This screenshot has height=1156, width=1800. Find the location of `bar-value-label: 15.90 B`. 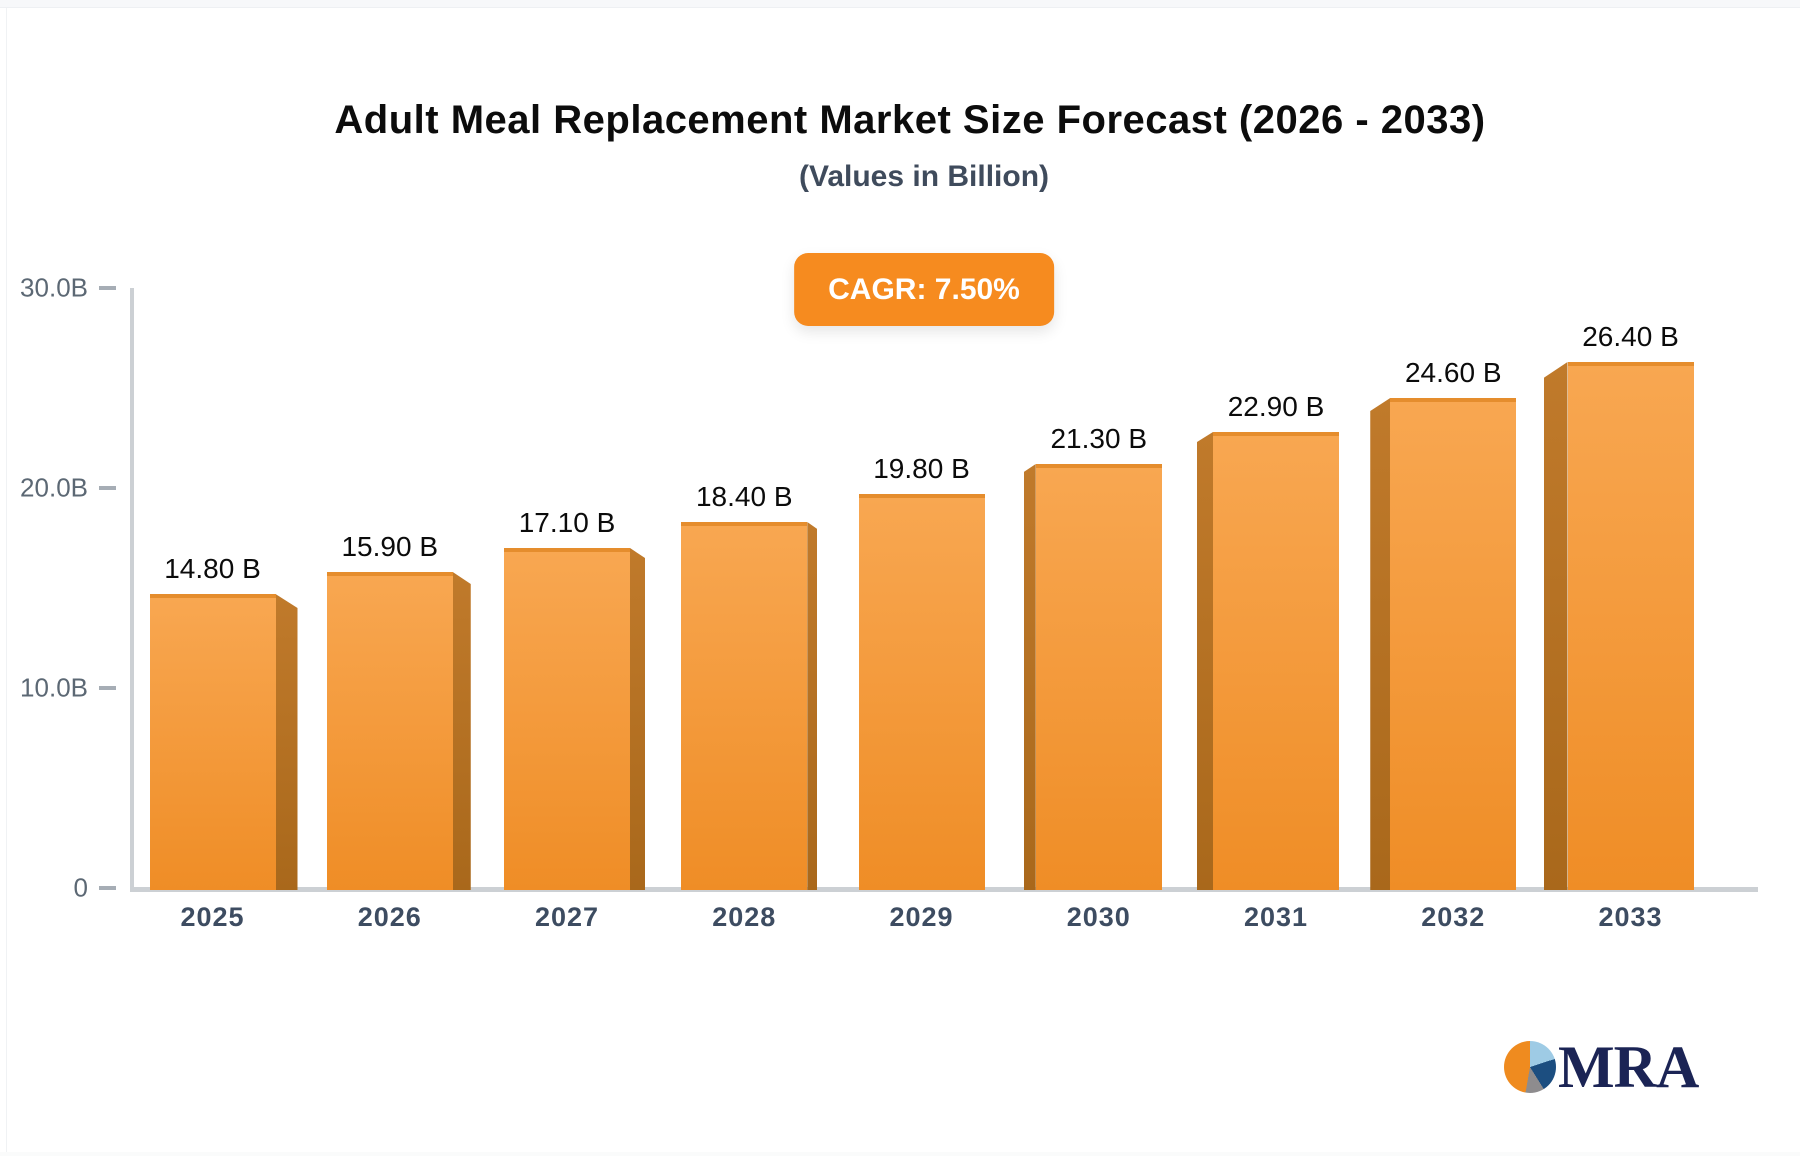

bar-value-label: 15.90 B is located at coordinates (390, 546).